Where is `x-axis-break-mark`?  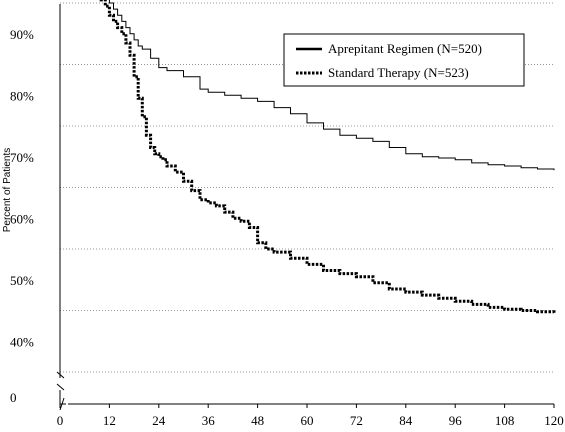 x-axis-break-mark is located at coordinates (62, 404).